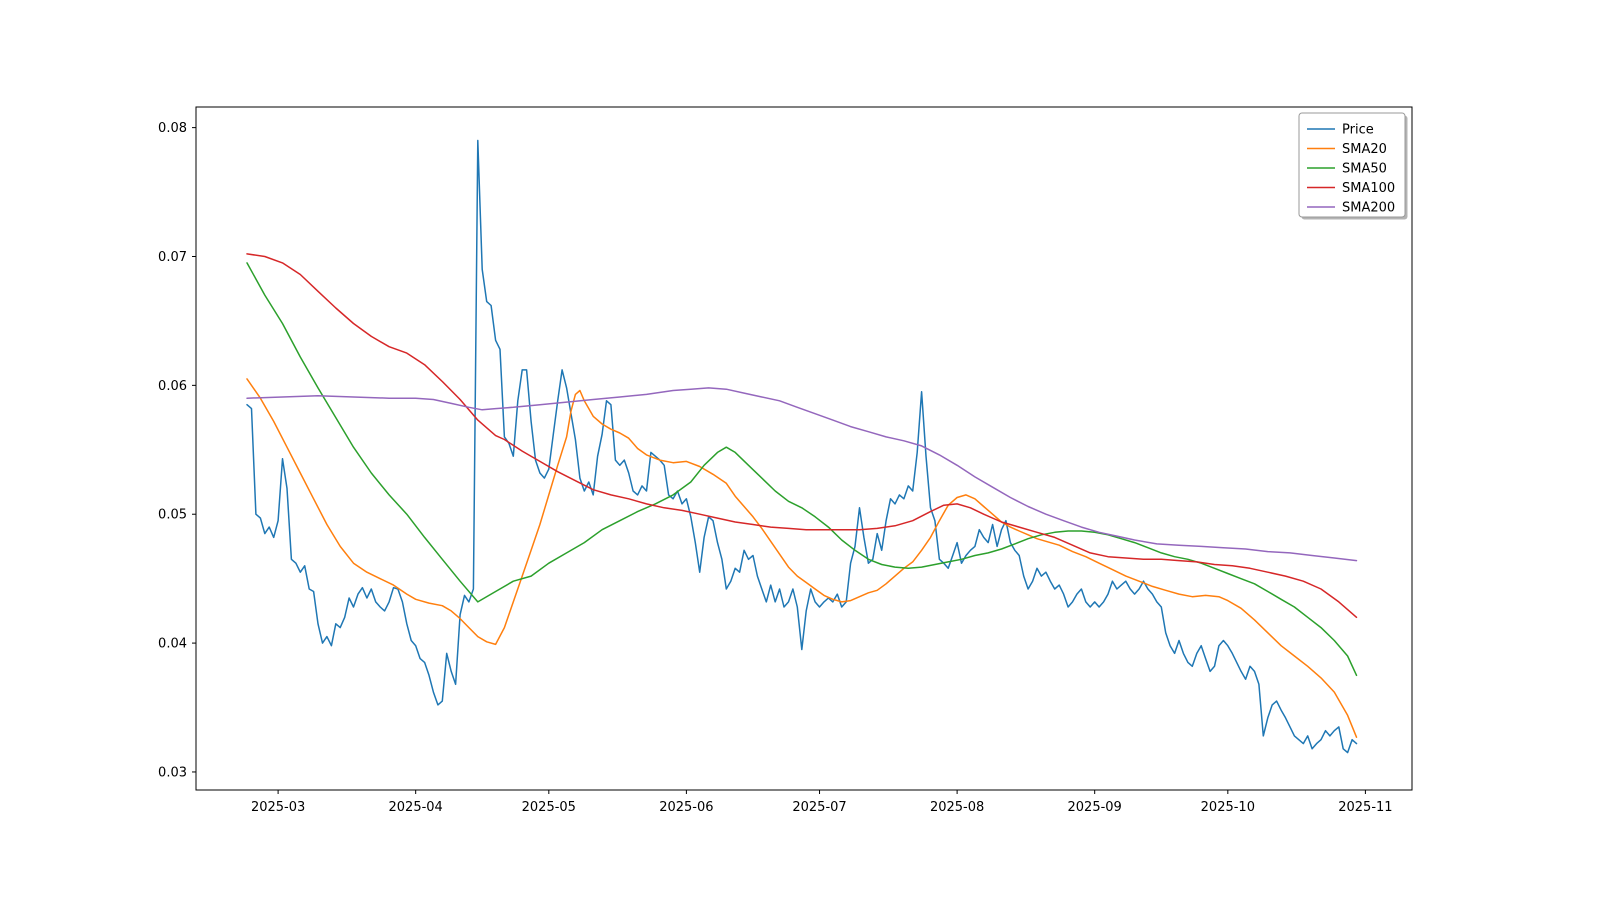 The width and height of the screenshot is (1600, 900). I want to click on legend-item-sma50: SMA50, so click(1347, 169).